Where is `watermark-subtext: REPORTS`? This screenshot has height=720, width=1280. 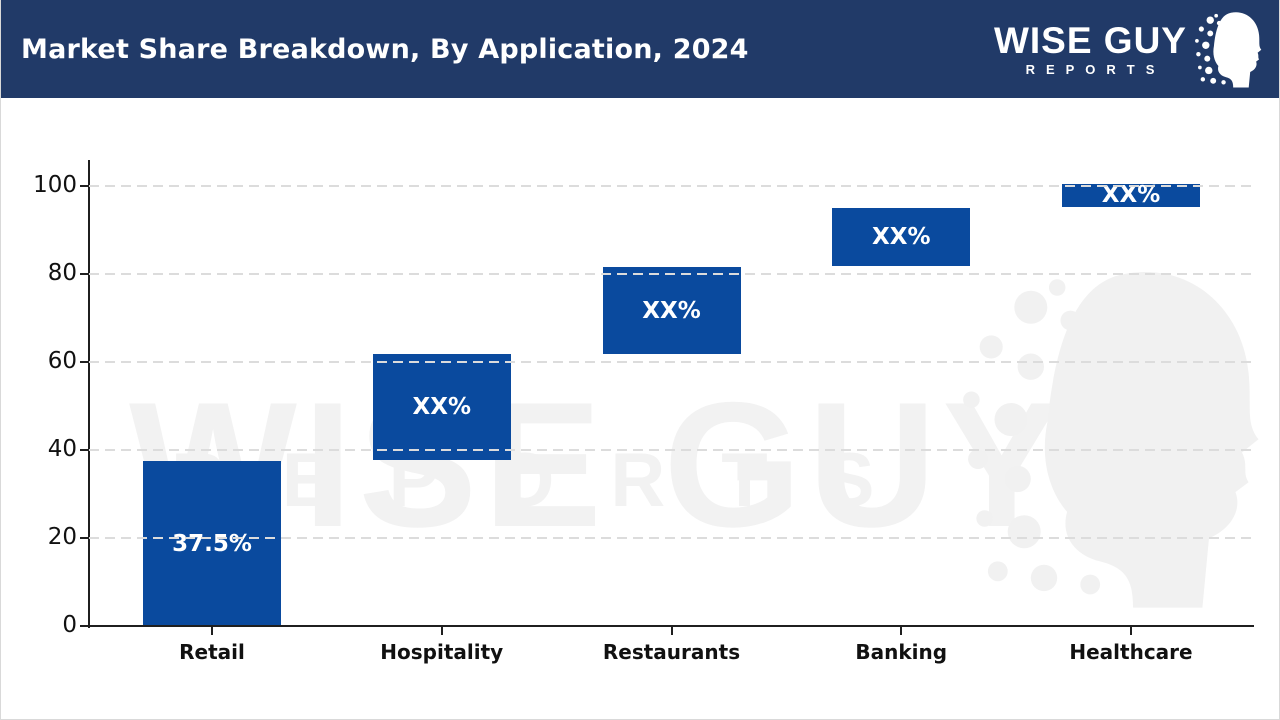 watermark-subtext: REPORTS is located at coordinates (551, 480).